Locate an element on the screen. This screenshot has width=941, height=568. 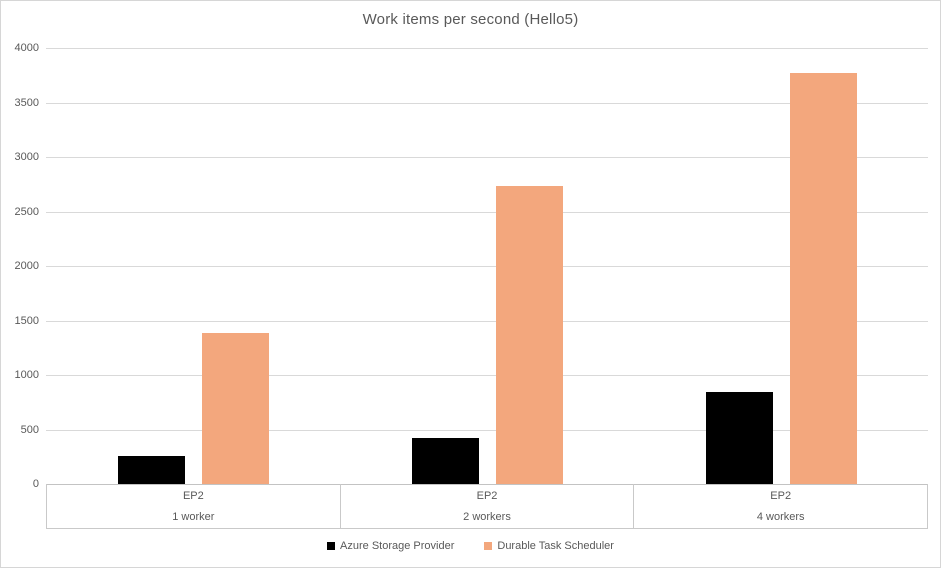
chart-title: Work items per second (Hello5) is located at coordinates (470, 19).